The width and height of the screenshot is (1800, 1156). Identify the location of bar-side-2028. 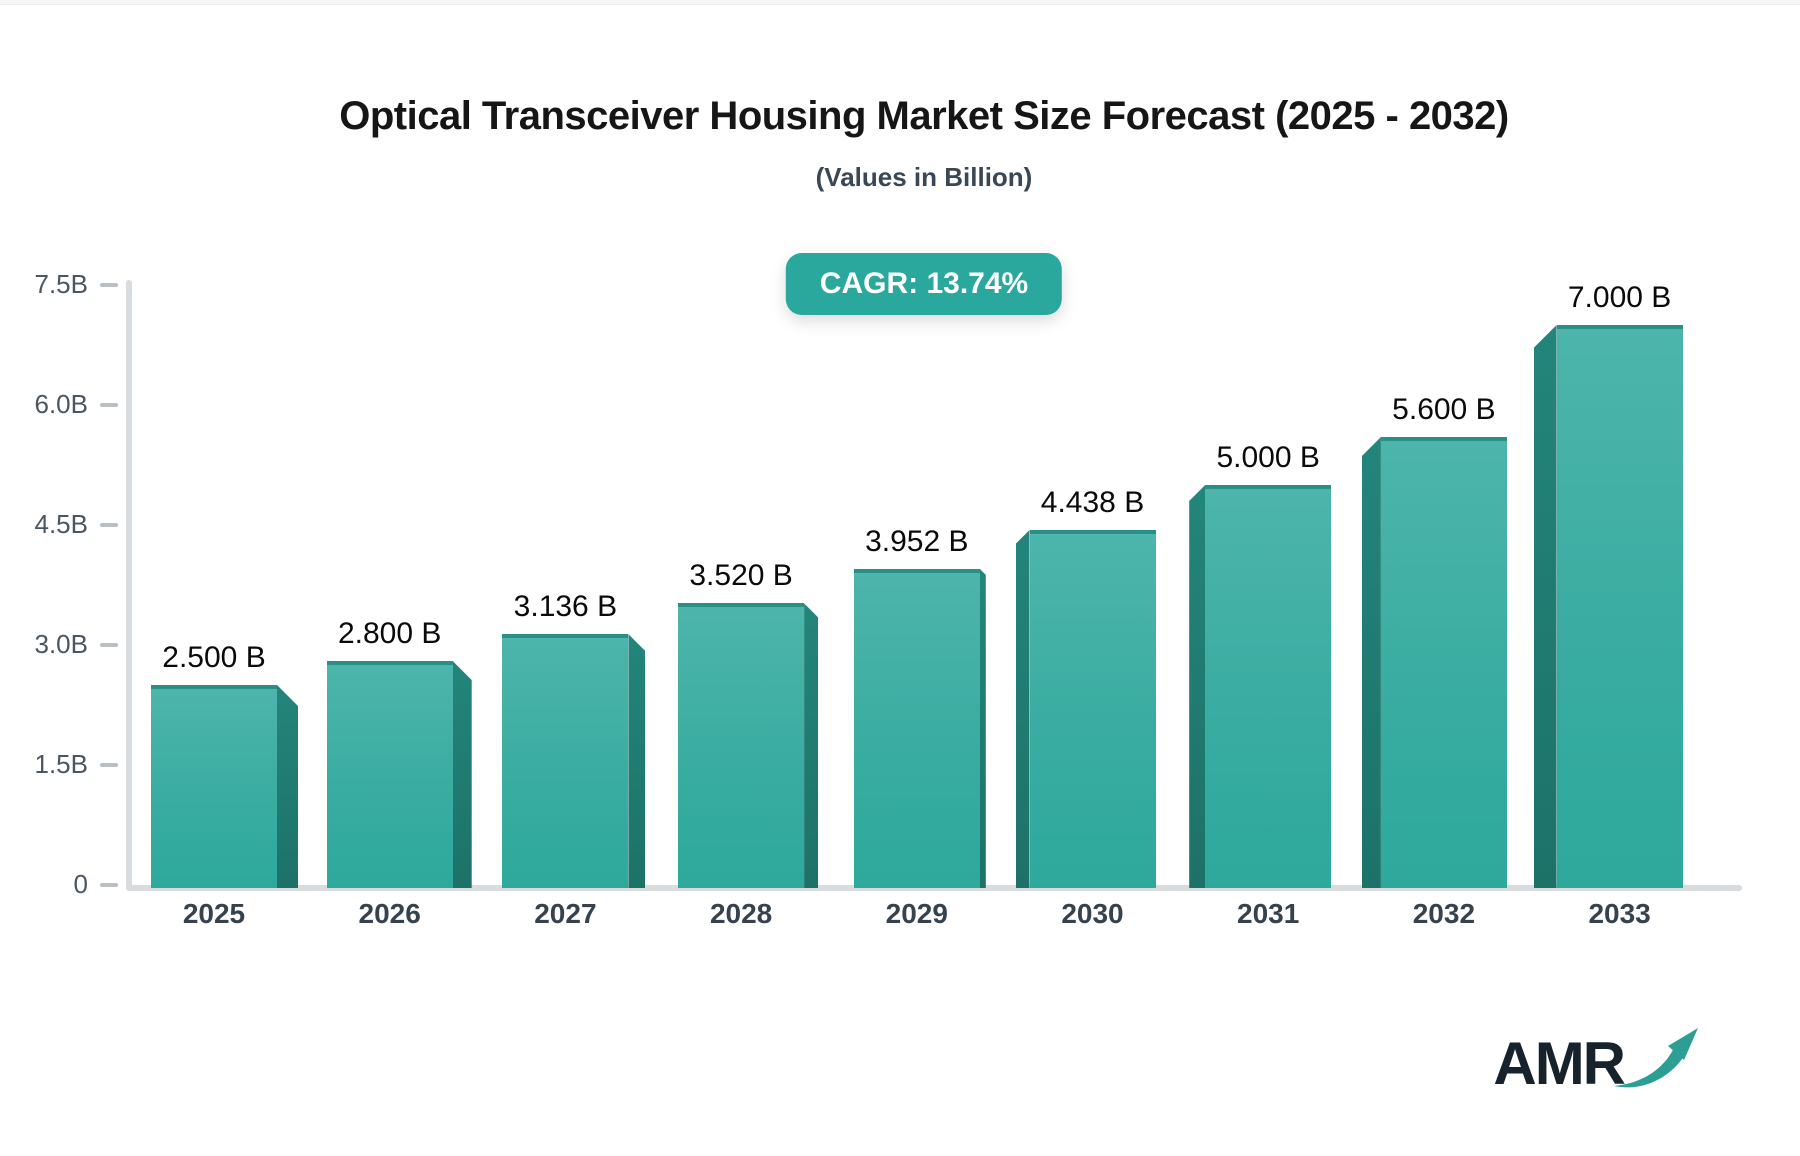
(811, 745).